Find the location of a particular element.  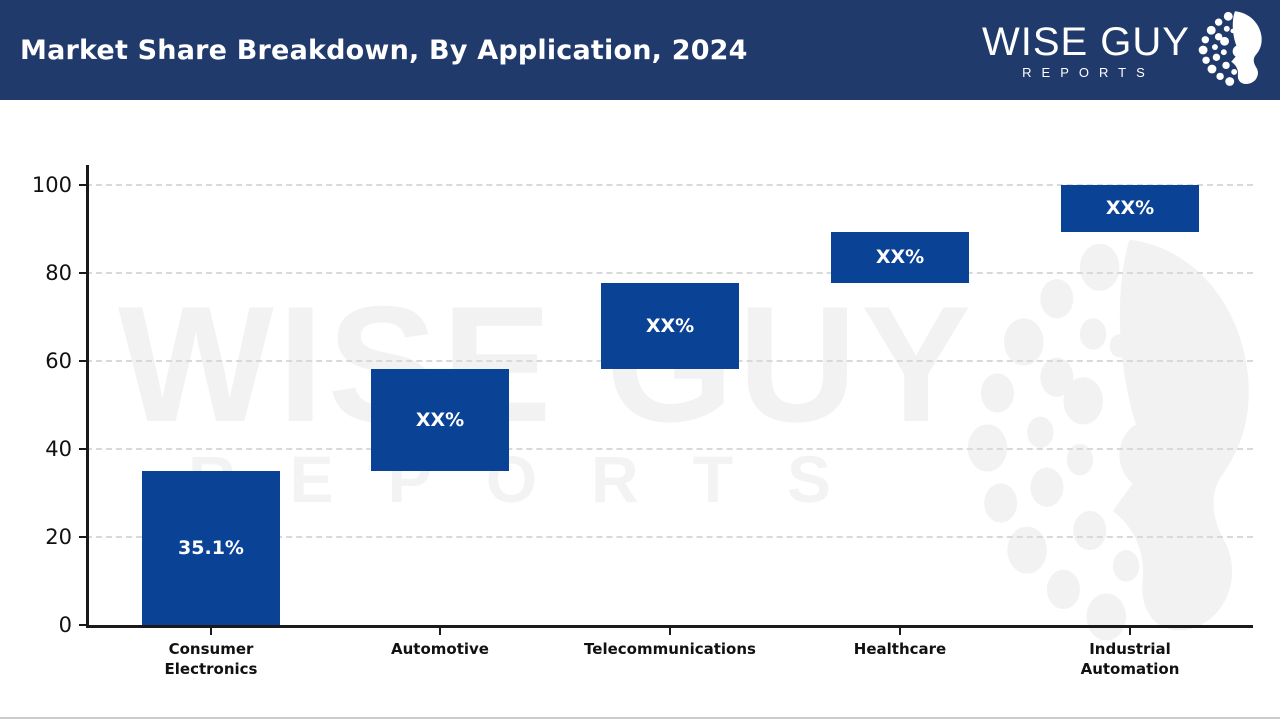

bar-consumer-electronics: 35.1% is located at coordinates (211, 547).